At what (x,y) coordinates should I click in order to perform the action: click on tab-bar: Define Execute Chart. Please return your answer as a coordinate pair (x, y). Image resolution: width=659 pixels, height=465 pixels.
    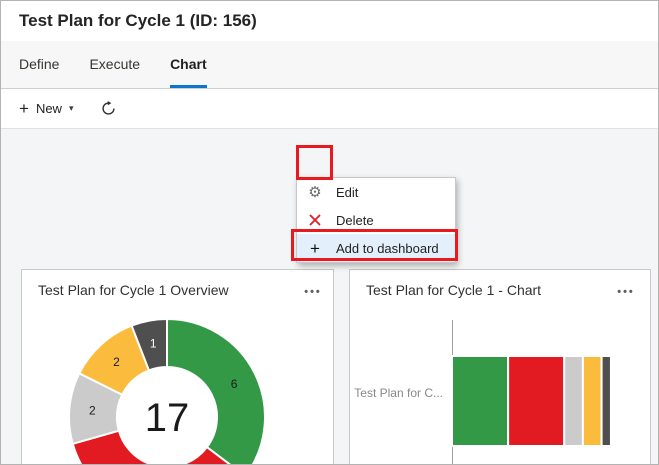
    Looking at the image, I should click on (329, 65).